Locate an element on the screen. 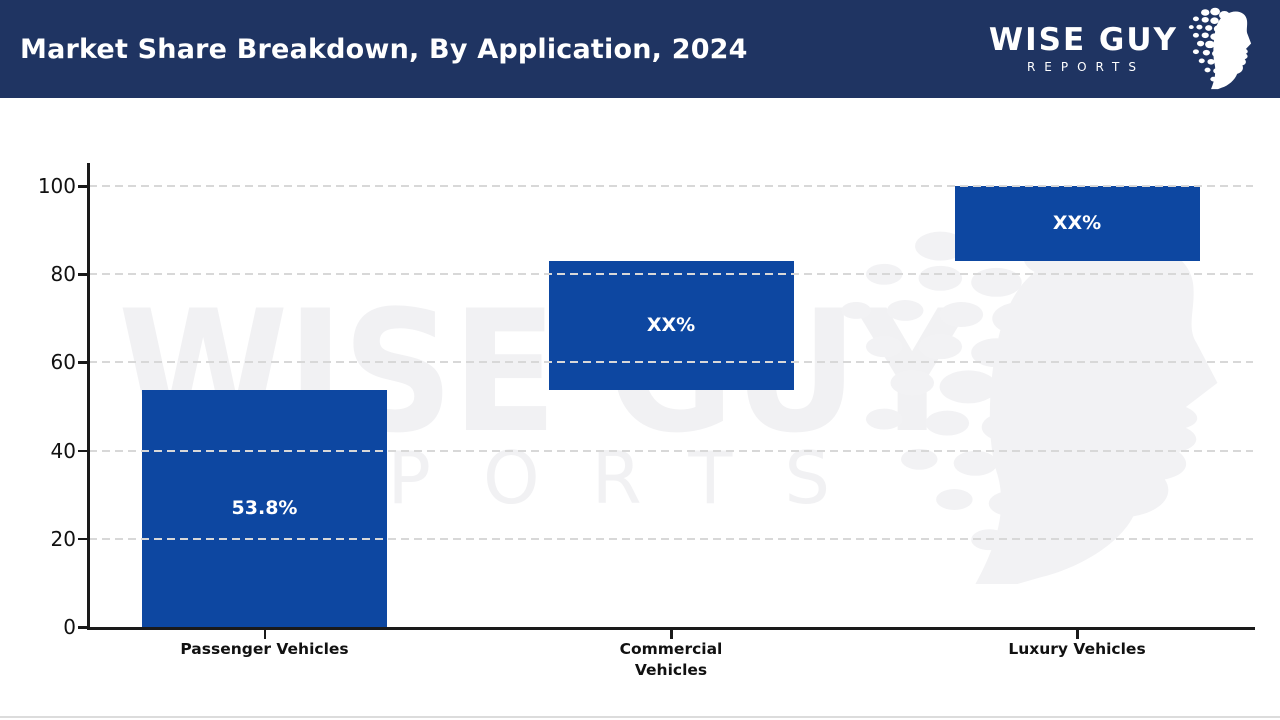 The height and width of the screenshot is (720, 1280). bar-commercial-vehicles: XX% is located at coordinates (671, 325).